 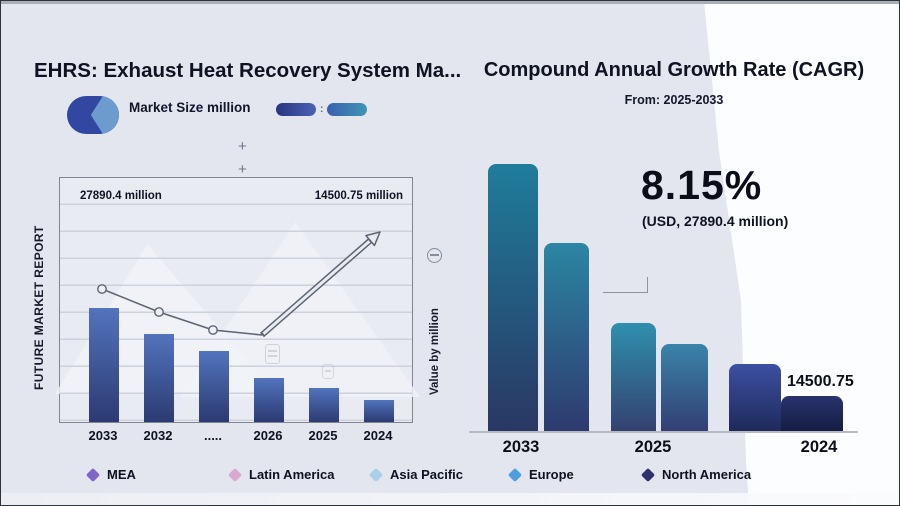 I want to click on legend-label-asia-pacific: Asia Pacific, so click(x=426, y=474).